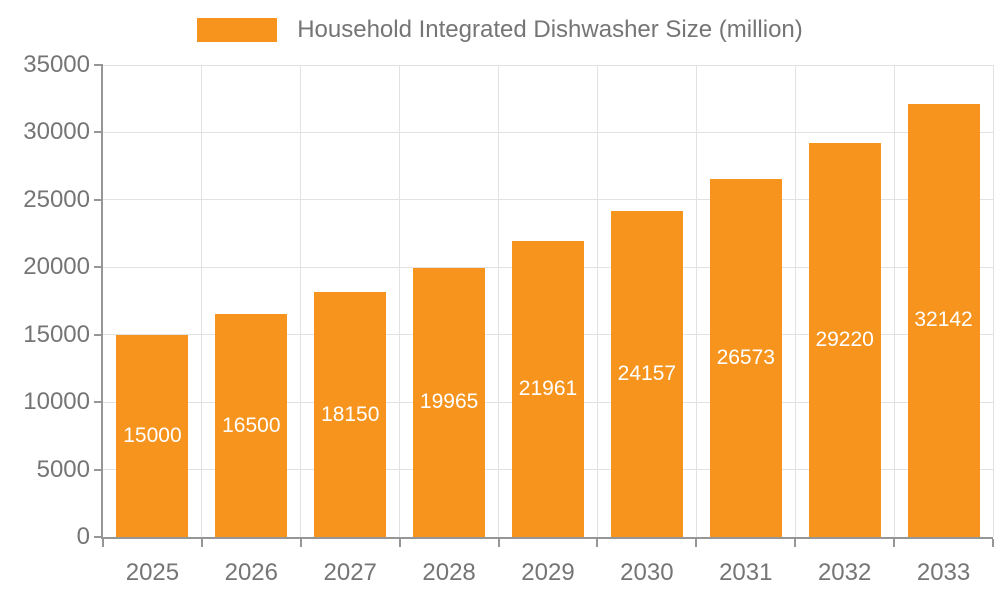 The width and height of the screenshot is (1000, 600). Describe the element at coordinates (746, 572) in the screenshot. I see `x-tick-label: 2031` at that location.